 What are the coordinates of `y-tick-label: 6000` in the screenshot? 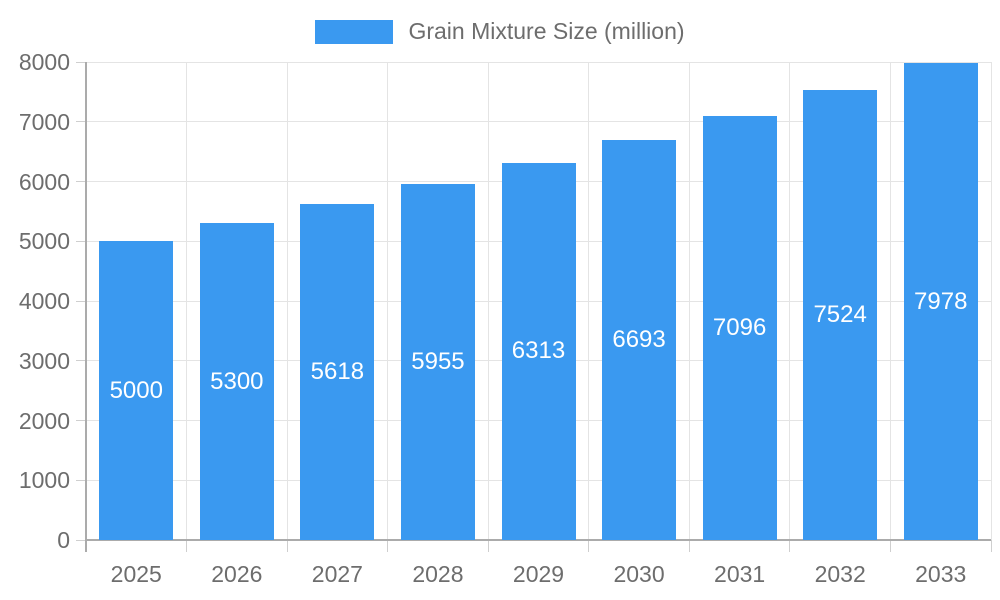 It's located at (44, 181).